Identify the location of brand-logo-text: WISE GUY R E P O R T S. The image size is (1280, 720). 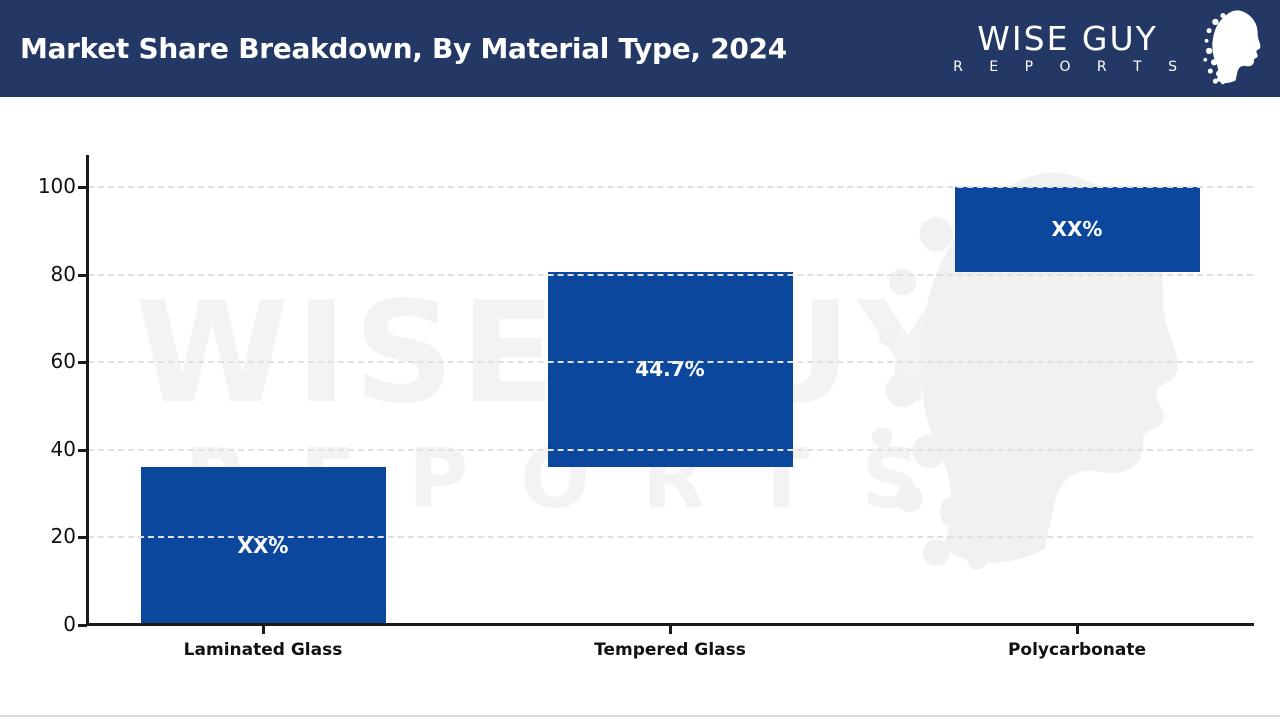
(1067, 47).